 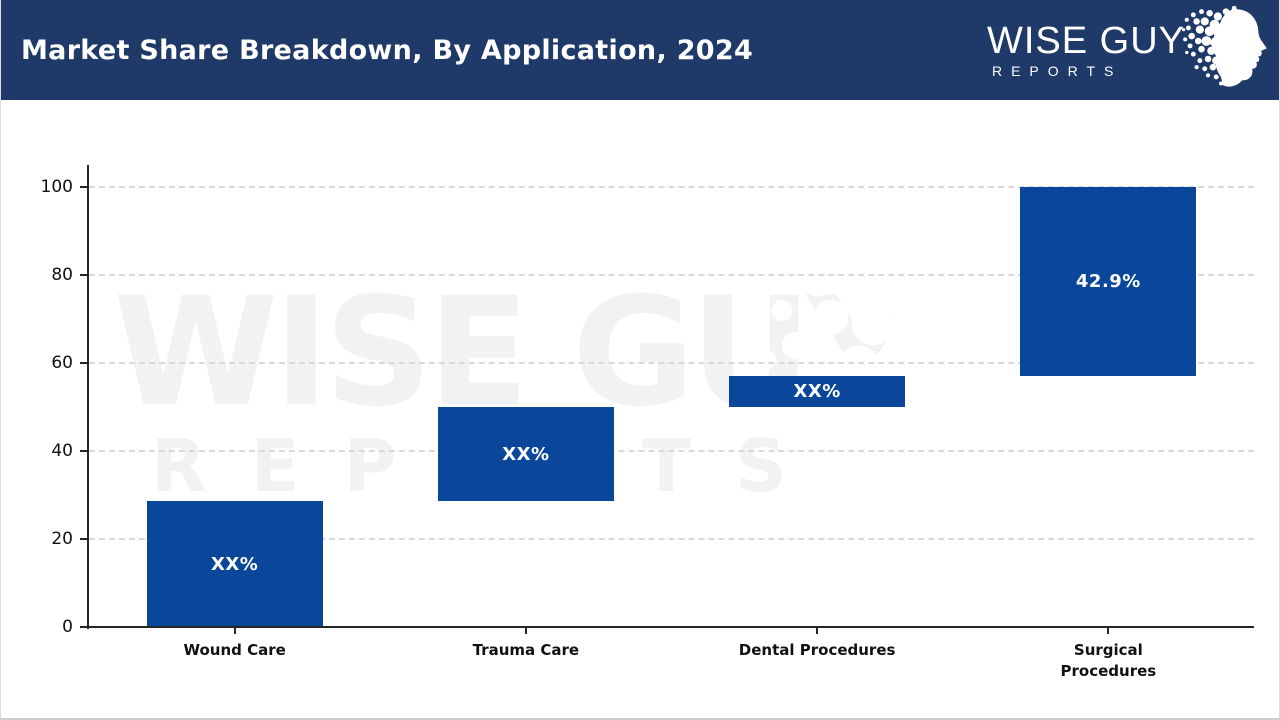 I want to click on x-tick-label-0: Wound Care, so click(x=234, y=650).